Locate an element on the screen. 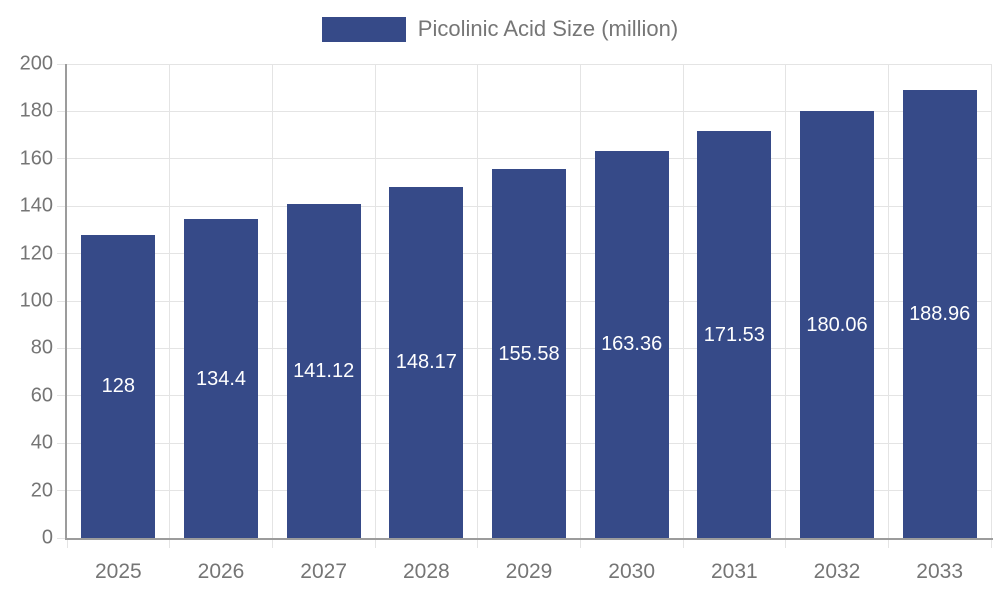 The width and height of the screenshot is (1000, 600). bar-value-label: 180.06 is located at coordinates (837, 324).